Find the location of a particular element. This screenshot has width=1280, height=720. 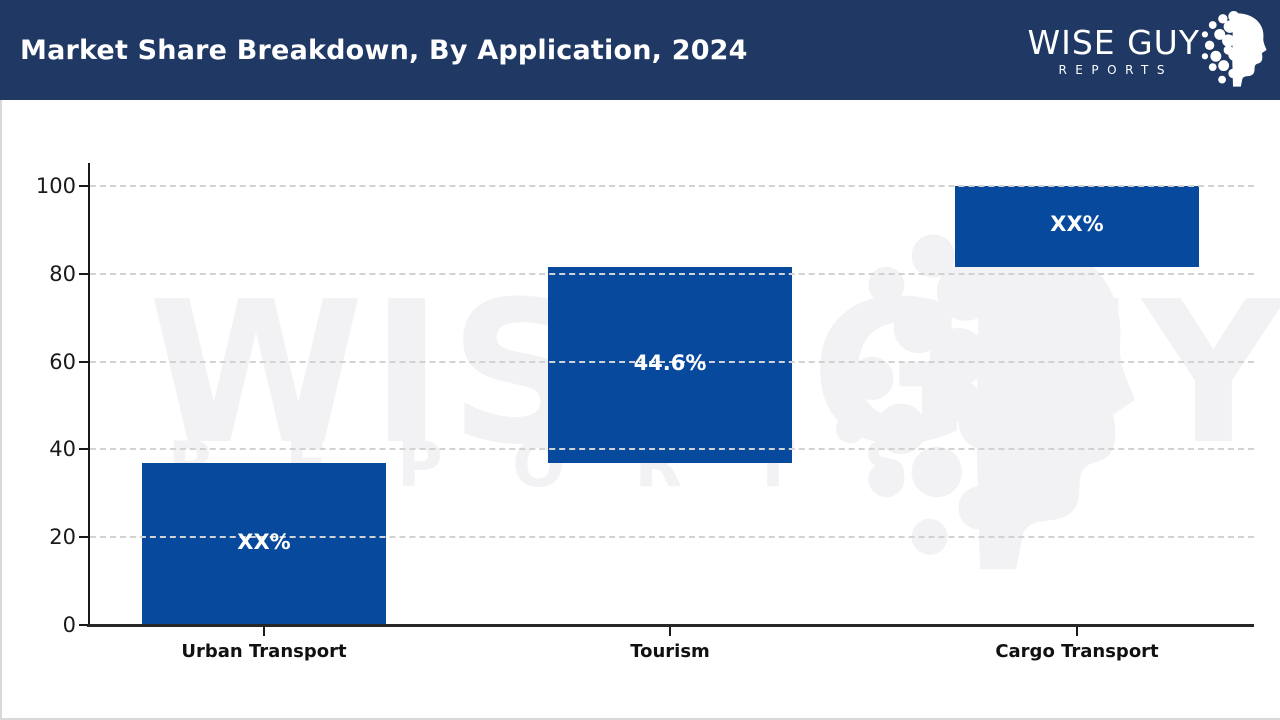

y-tick-label: 100 is located at coordinates (55, 186).